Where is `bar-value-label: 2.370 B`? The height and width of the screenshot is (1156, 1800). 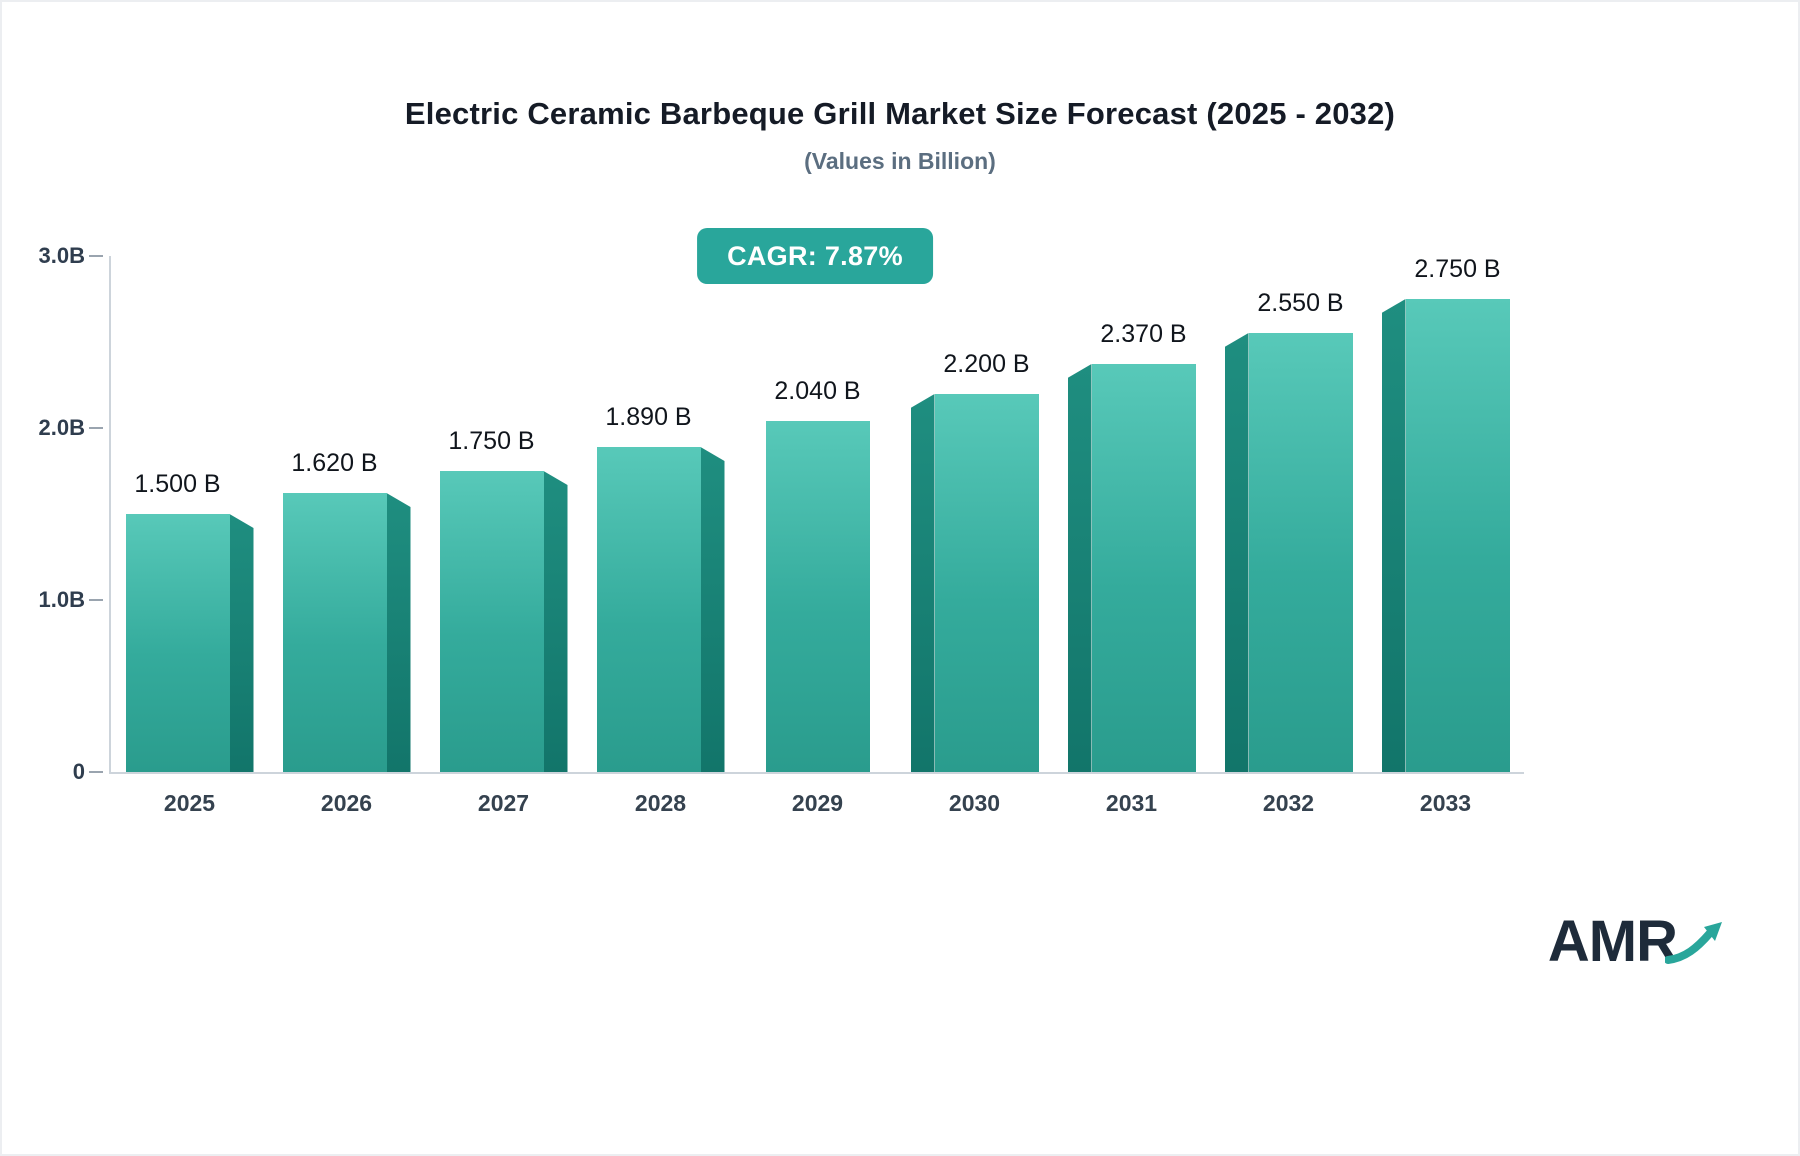
bar-value-label: 2.370 B is located at coordinates (1143, 334).